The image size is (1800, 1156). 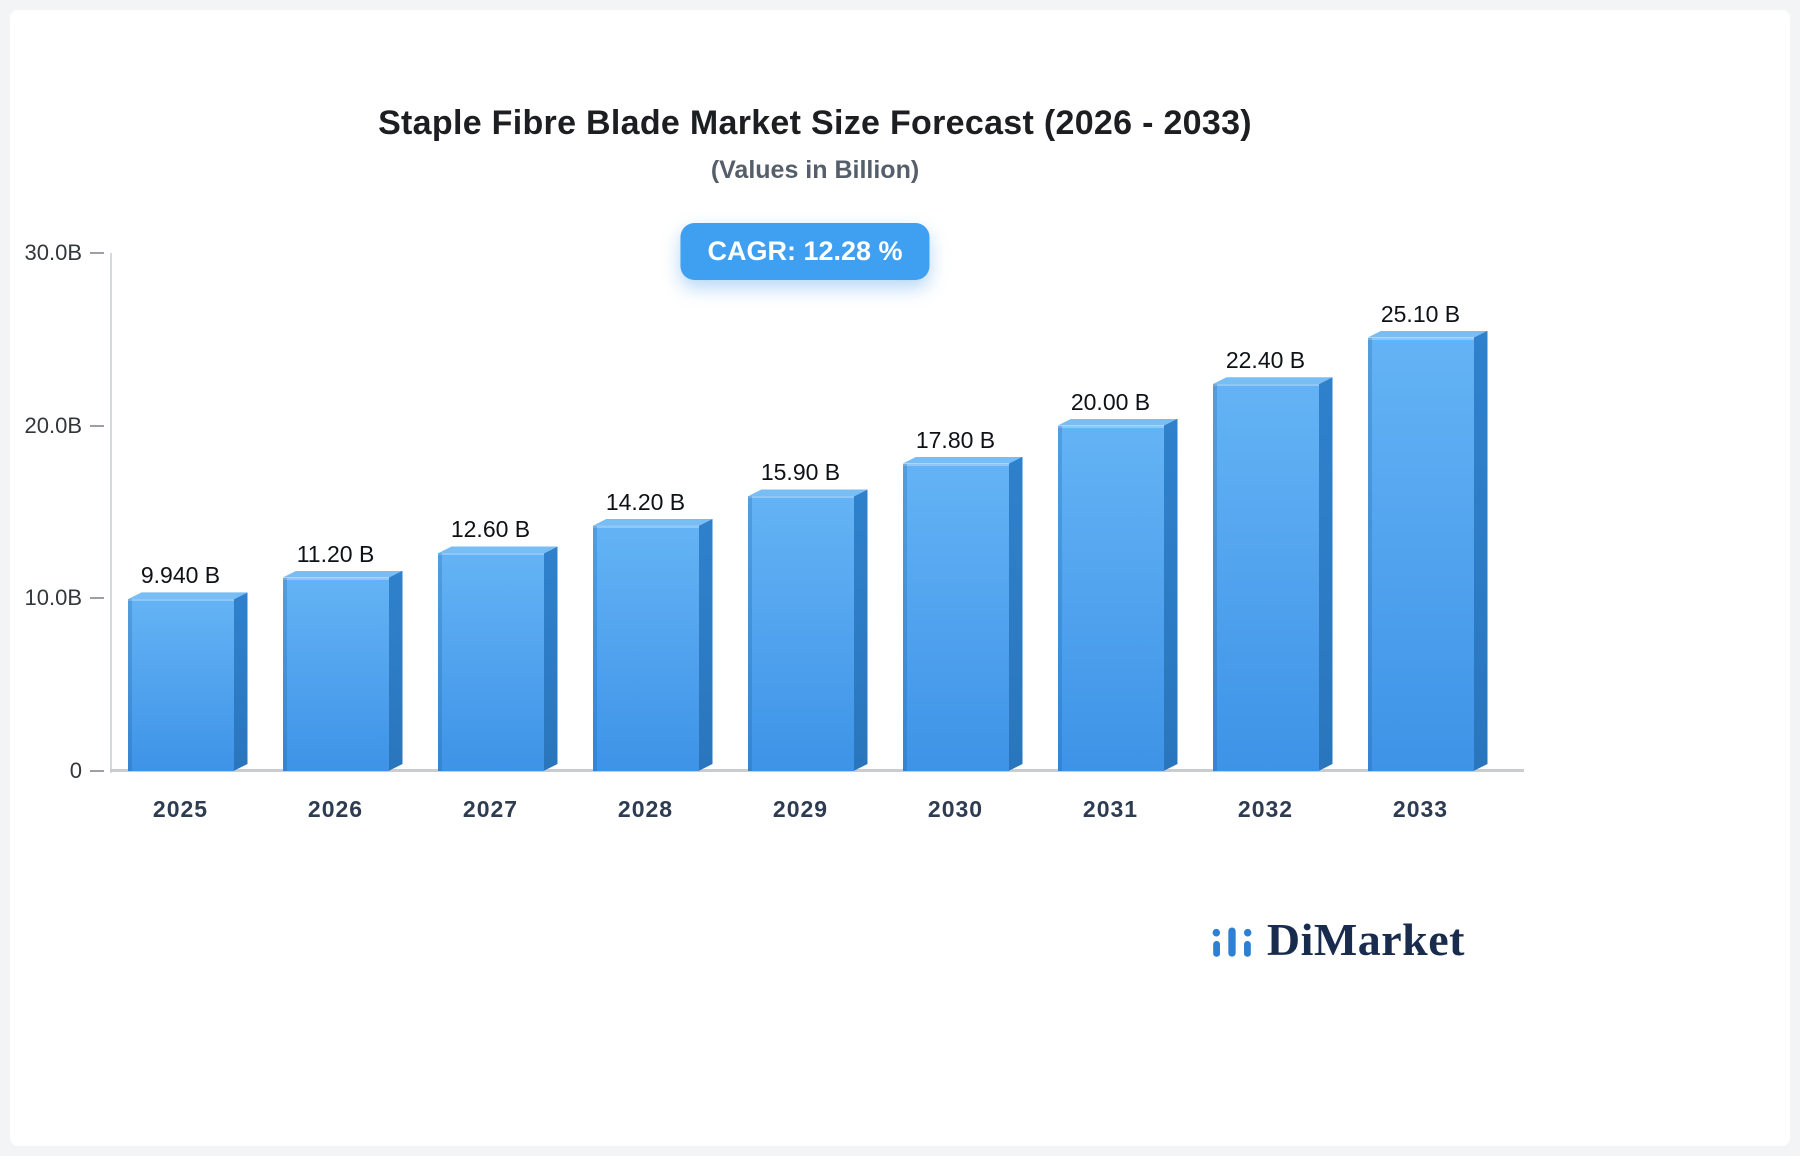 I want to click on brand-name: DiMarket, so click(x=1365, y=939).